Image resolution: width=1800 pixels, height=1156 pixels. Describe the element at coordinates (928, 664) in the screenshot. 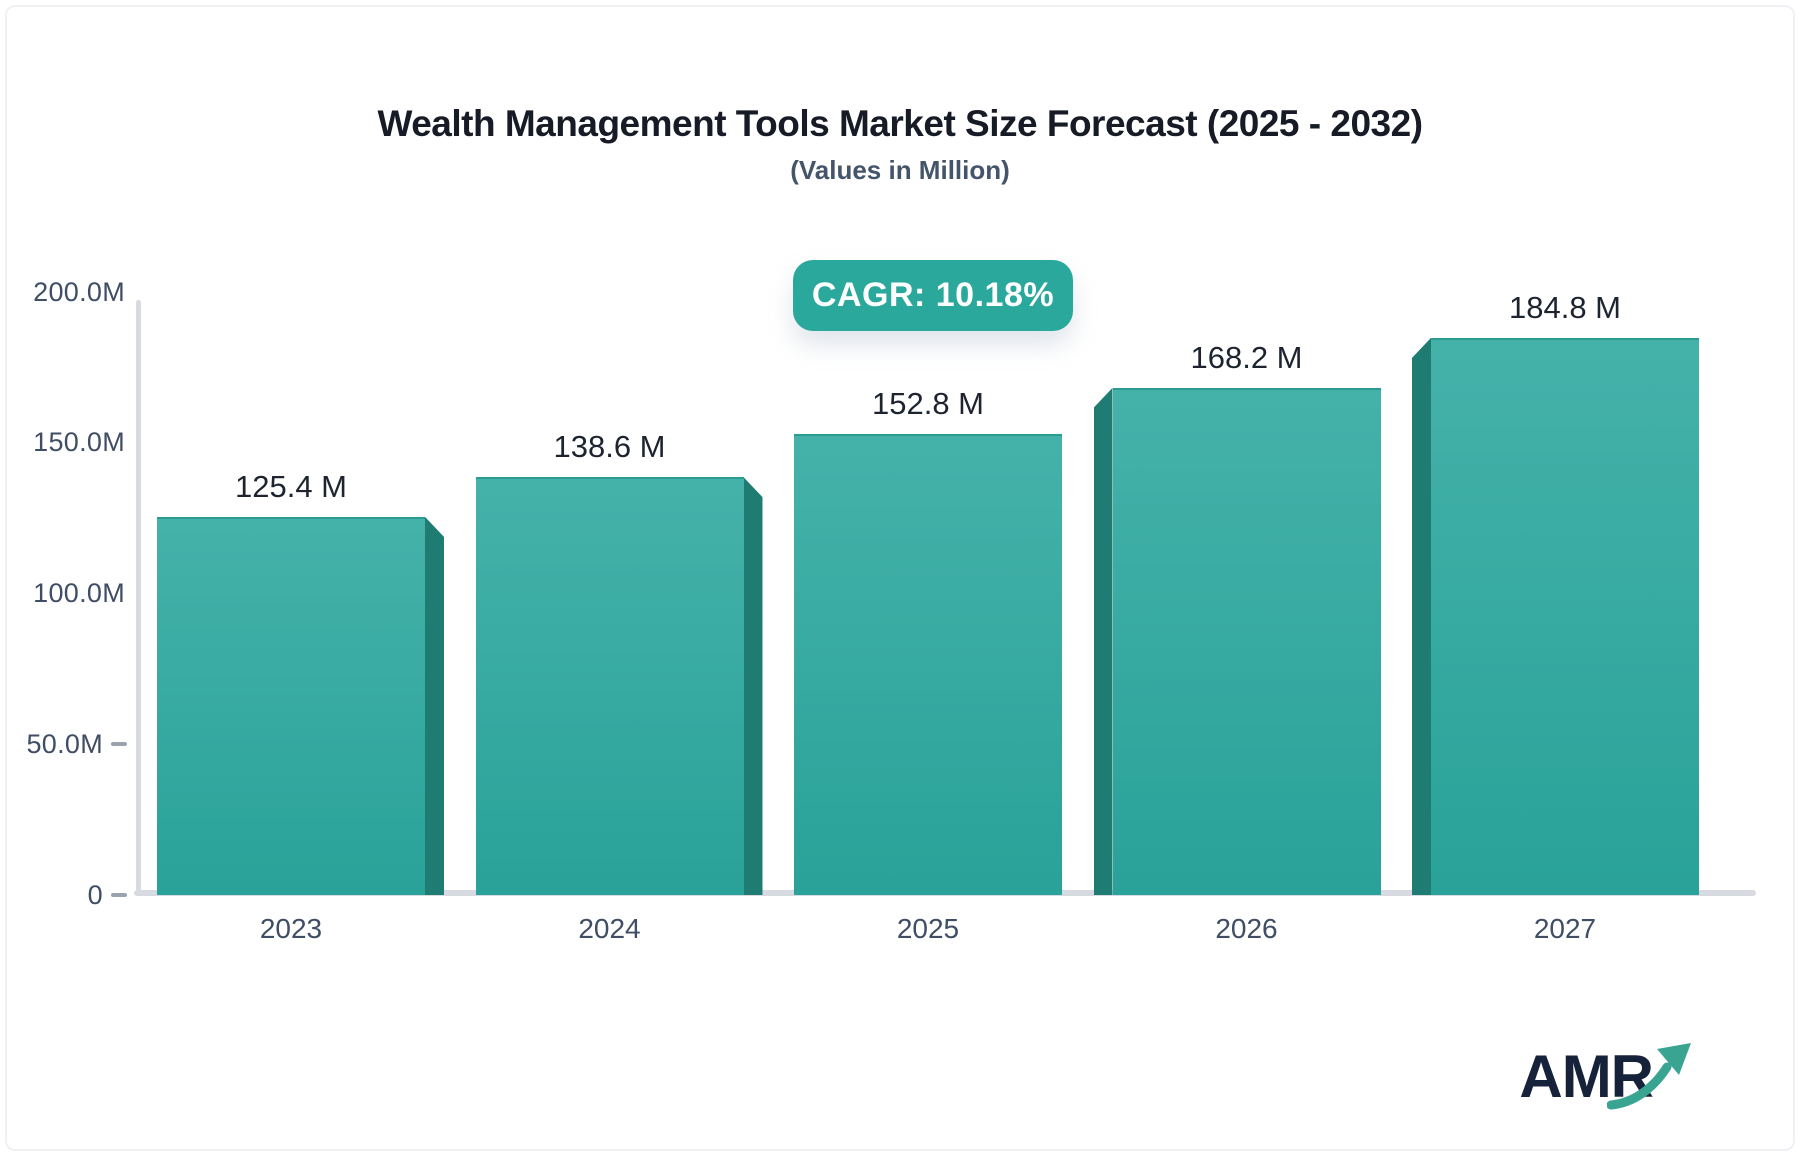

I see `bar-2025` at that location.